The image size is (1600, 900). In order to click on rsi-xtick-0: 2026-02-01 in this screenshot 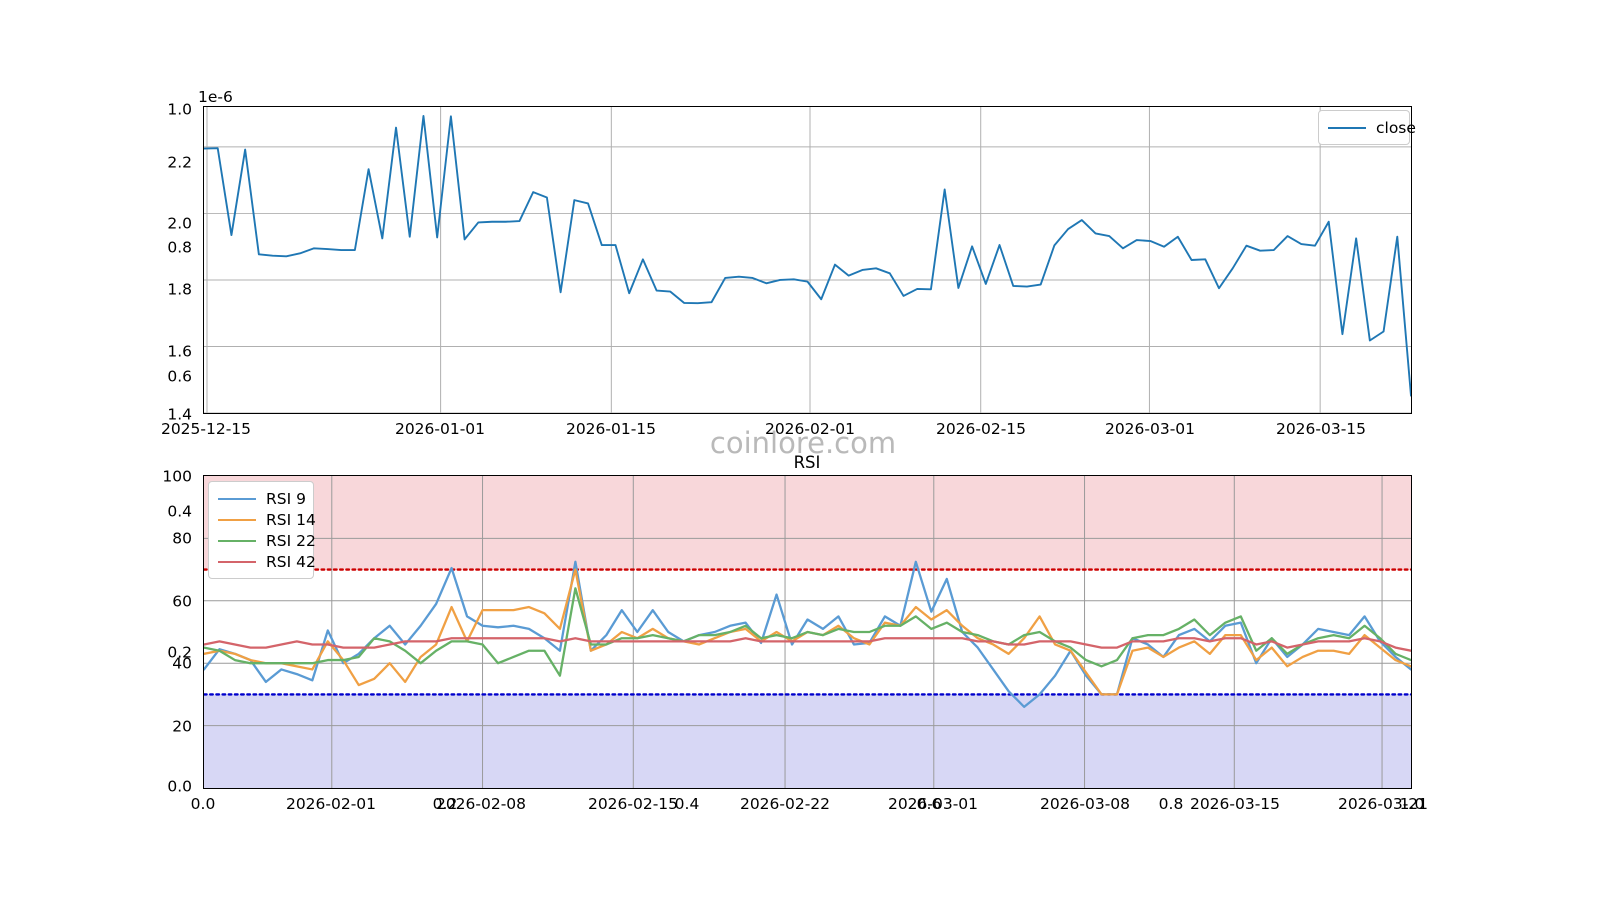, I will do `click(331, 804)`.